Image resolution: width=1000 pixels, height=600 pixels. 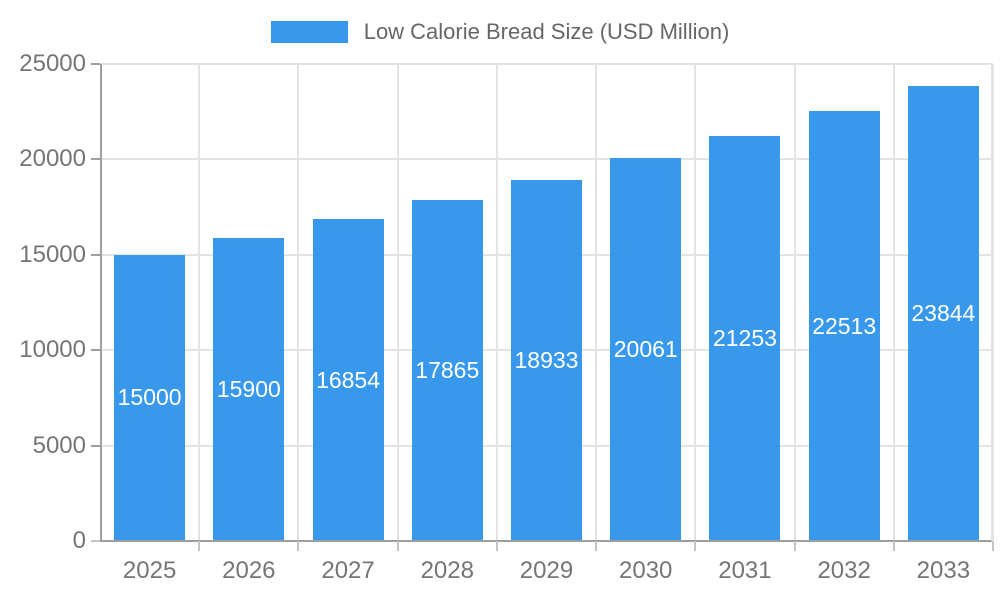 I want to click on legend-swatch-icon, so click(x=309, y=32).